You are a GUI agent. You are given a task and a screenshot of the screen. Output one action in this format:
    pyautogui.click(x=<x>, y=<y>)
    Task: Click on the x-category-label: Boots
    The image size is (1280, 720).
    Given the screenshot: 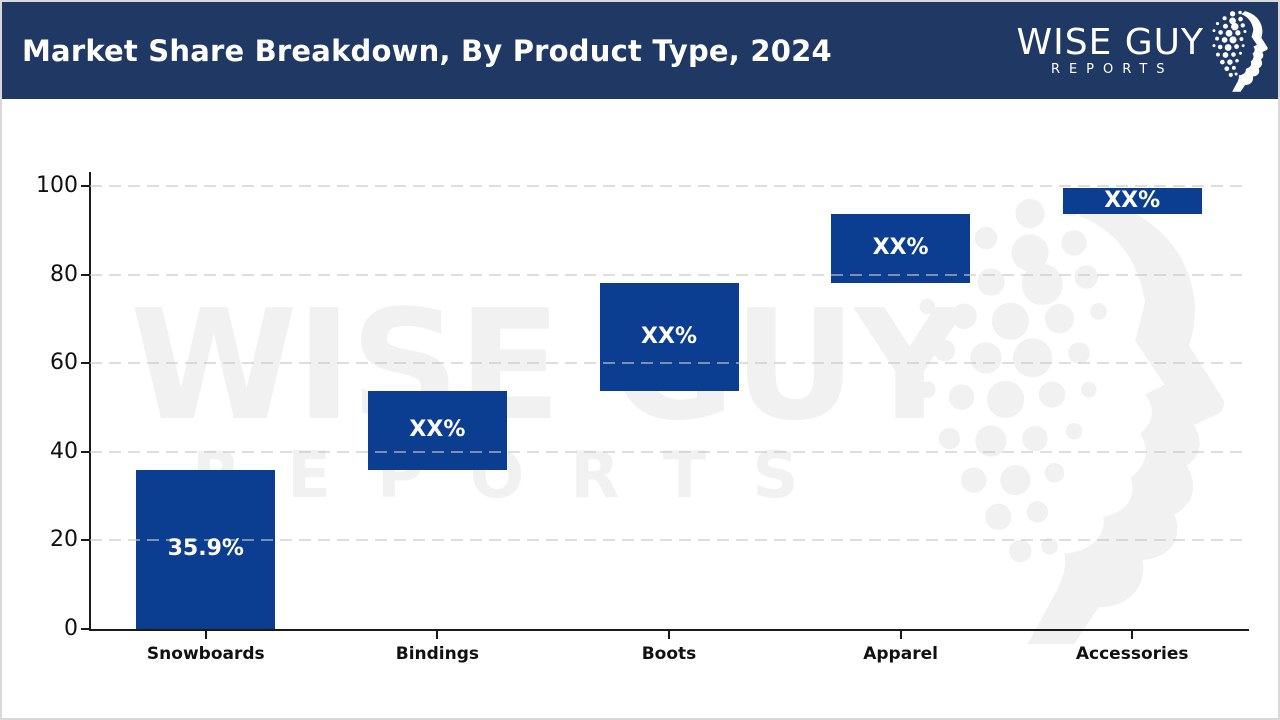 What is the action you would take?
    pyautogui.click(x=669, y=654)
    